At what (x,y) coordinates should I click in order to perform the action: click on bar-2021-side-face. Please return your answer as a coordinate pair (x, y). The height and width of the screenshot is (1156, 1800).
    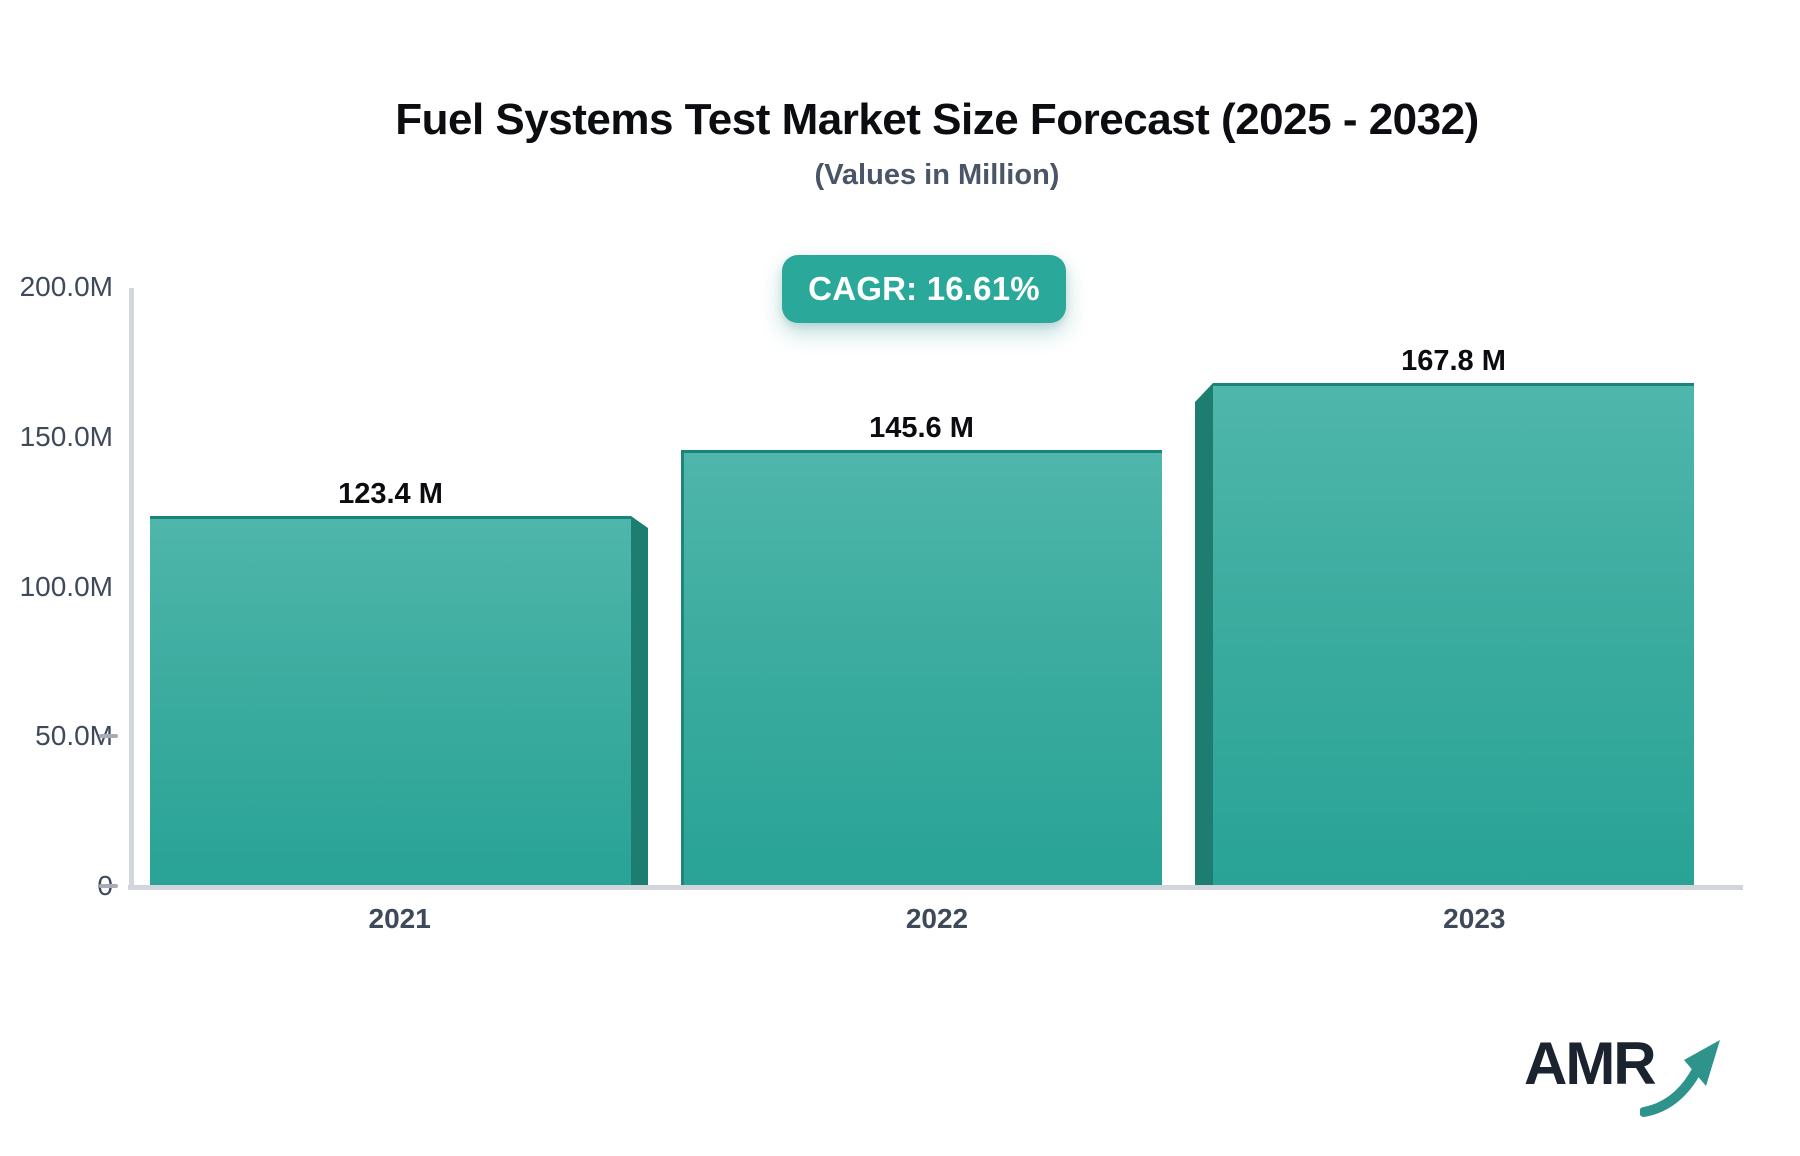
    Looking at the image, I should click on (639, 702).